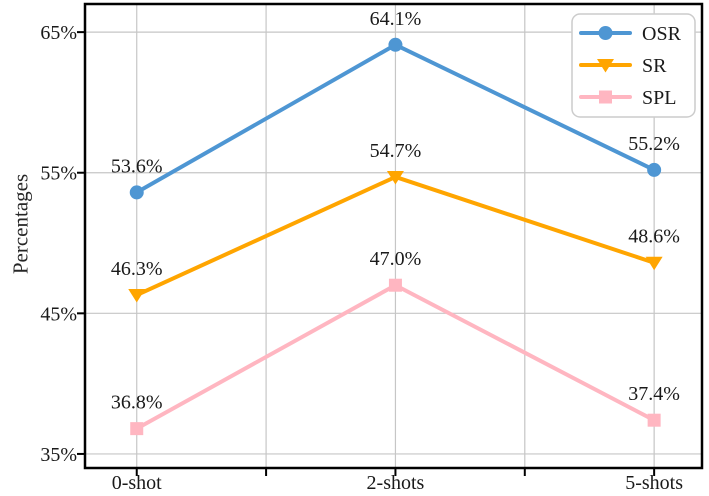  What do you see at coordinates (58, 33) in the screenshot?
I see `y-tick-label: 65%` at bounding box center [58, 33].